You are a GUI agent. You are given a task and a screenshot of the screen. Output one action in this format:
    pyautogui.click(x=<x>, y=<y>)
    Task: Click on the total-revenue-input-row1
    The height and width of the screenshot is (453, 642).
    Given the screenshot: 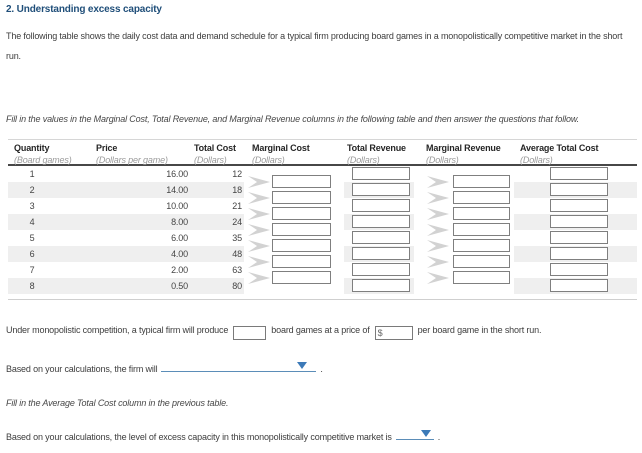 What is the action you would take?
    pyautogui.click(x=381, y=173)
    